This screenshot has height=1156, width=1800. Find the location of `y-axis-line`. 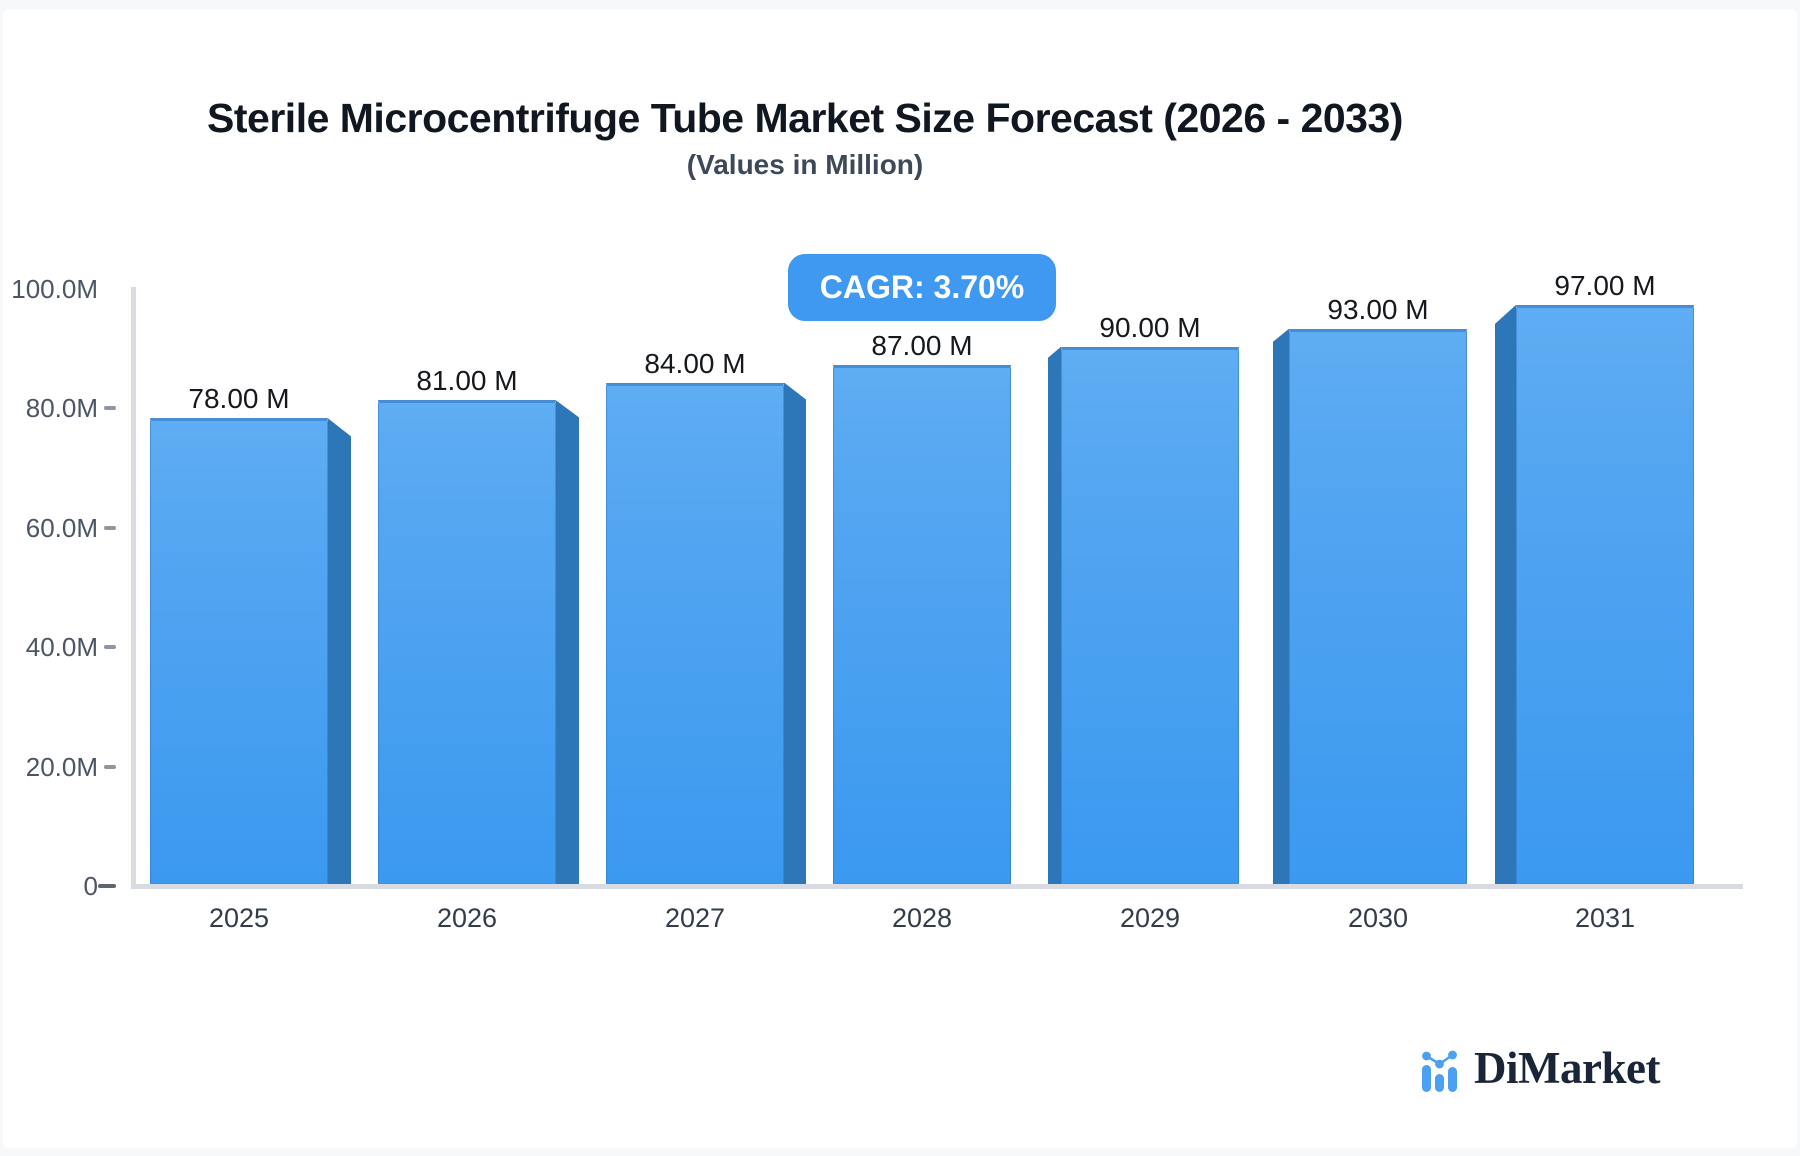

y-axis-line is located at coordinates (133, 587).